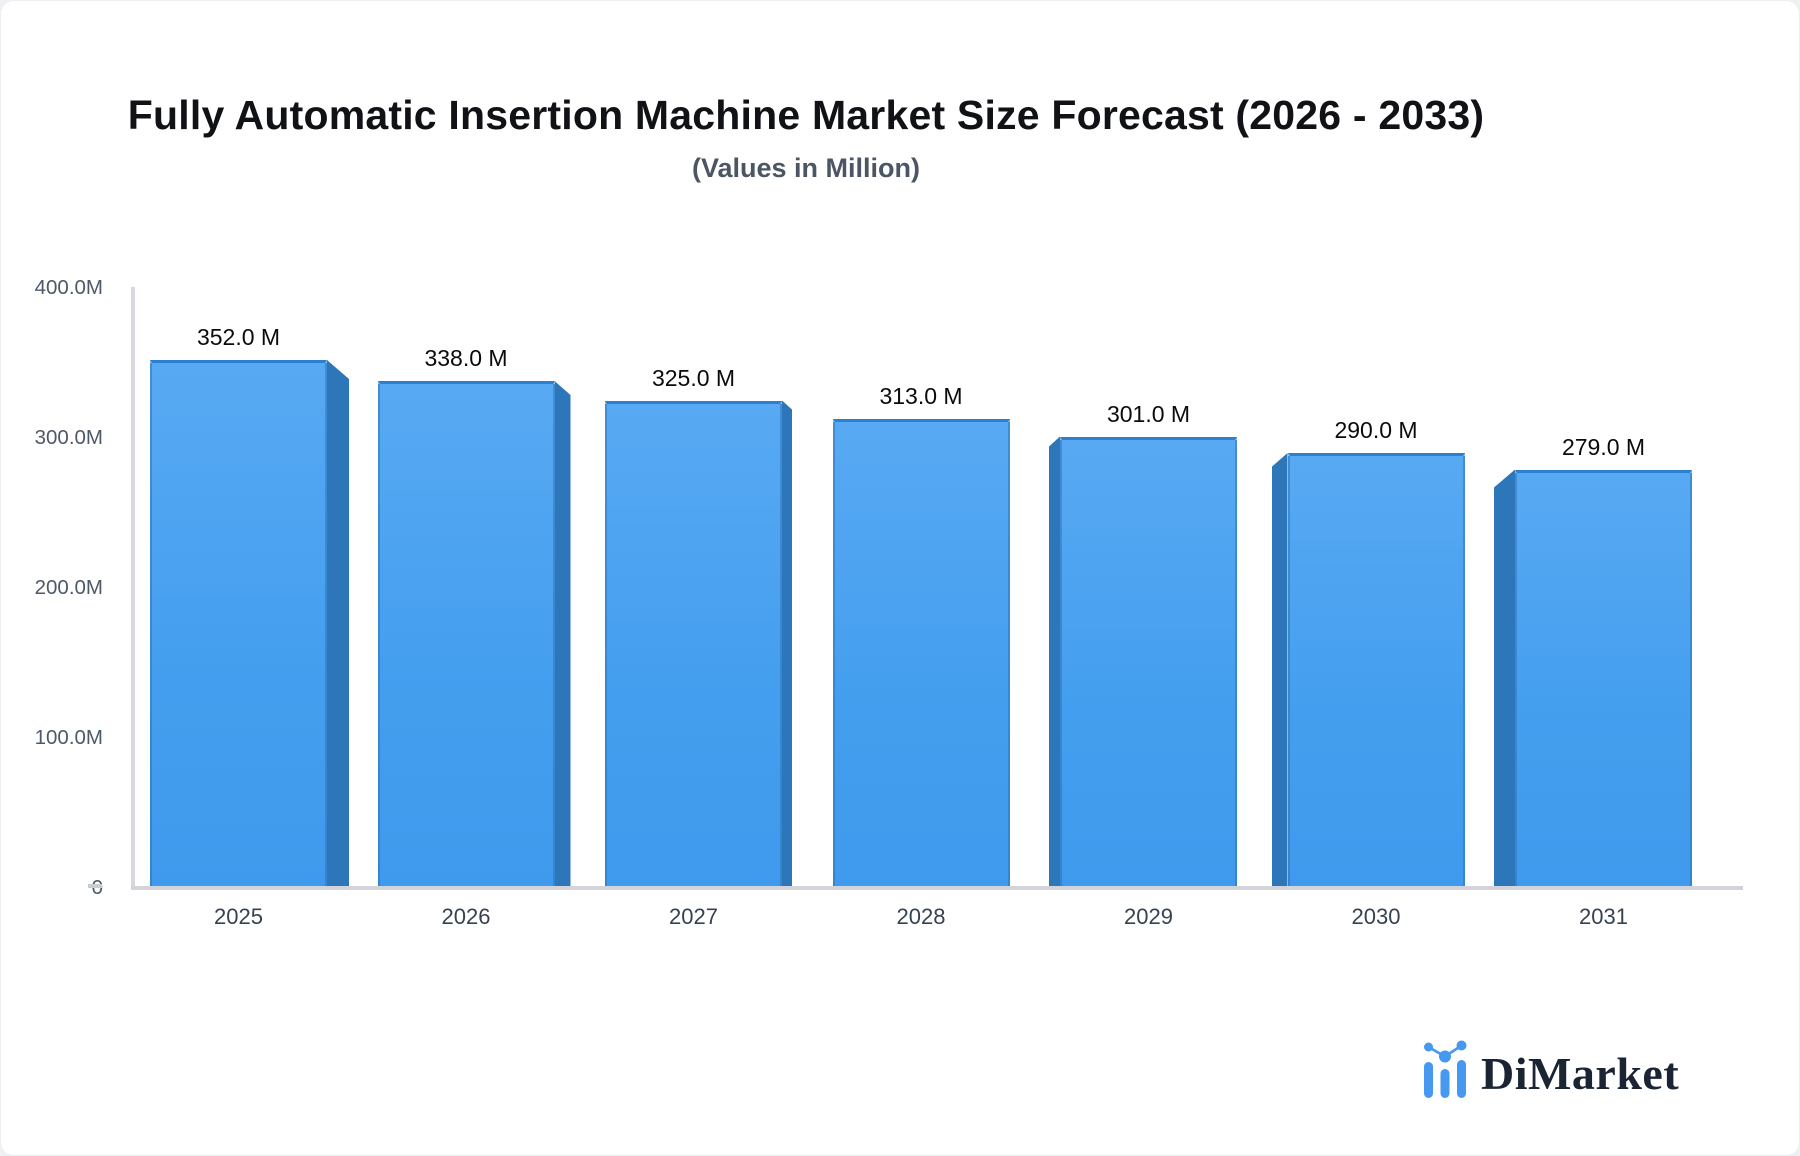 This screenshot has width=1800, height=1156. Describe the element at coordinates (1445, 1073) in the screenshot. I see `bar-chart-logo-icon` at that location.